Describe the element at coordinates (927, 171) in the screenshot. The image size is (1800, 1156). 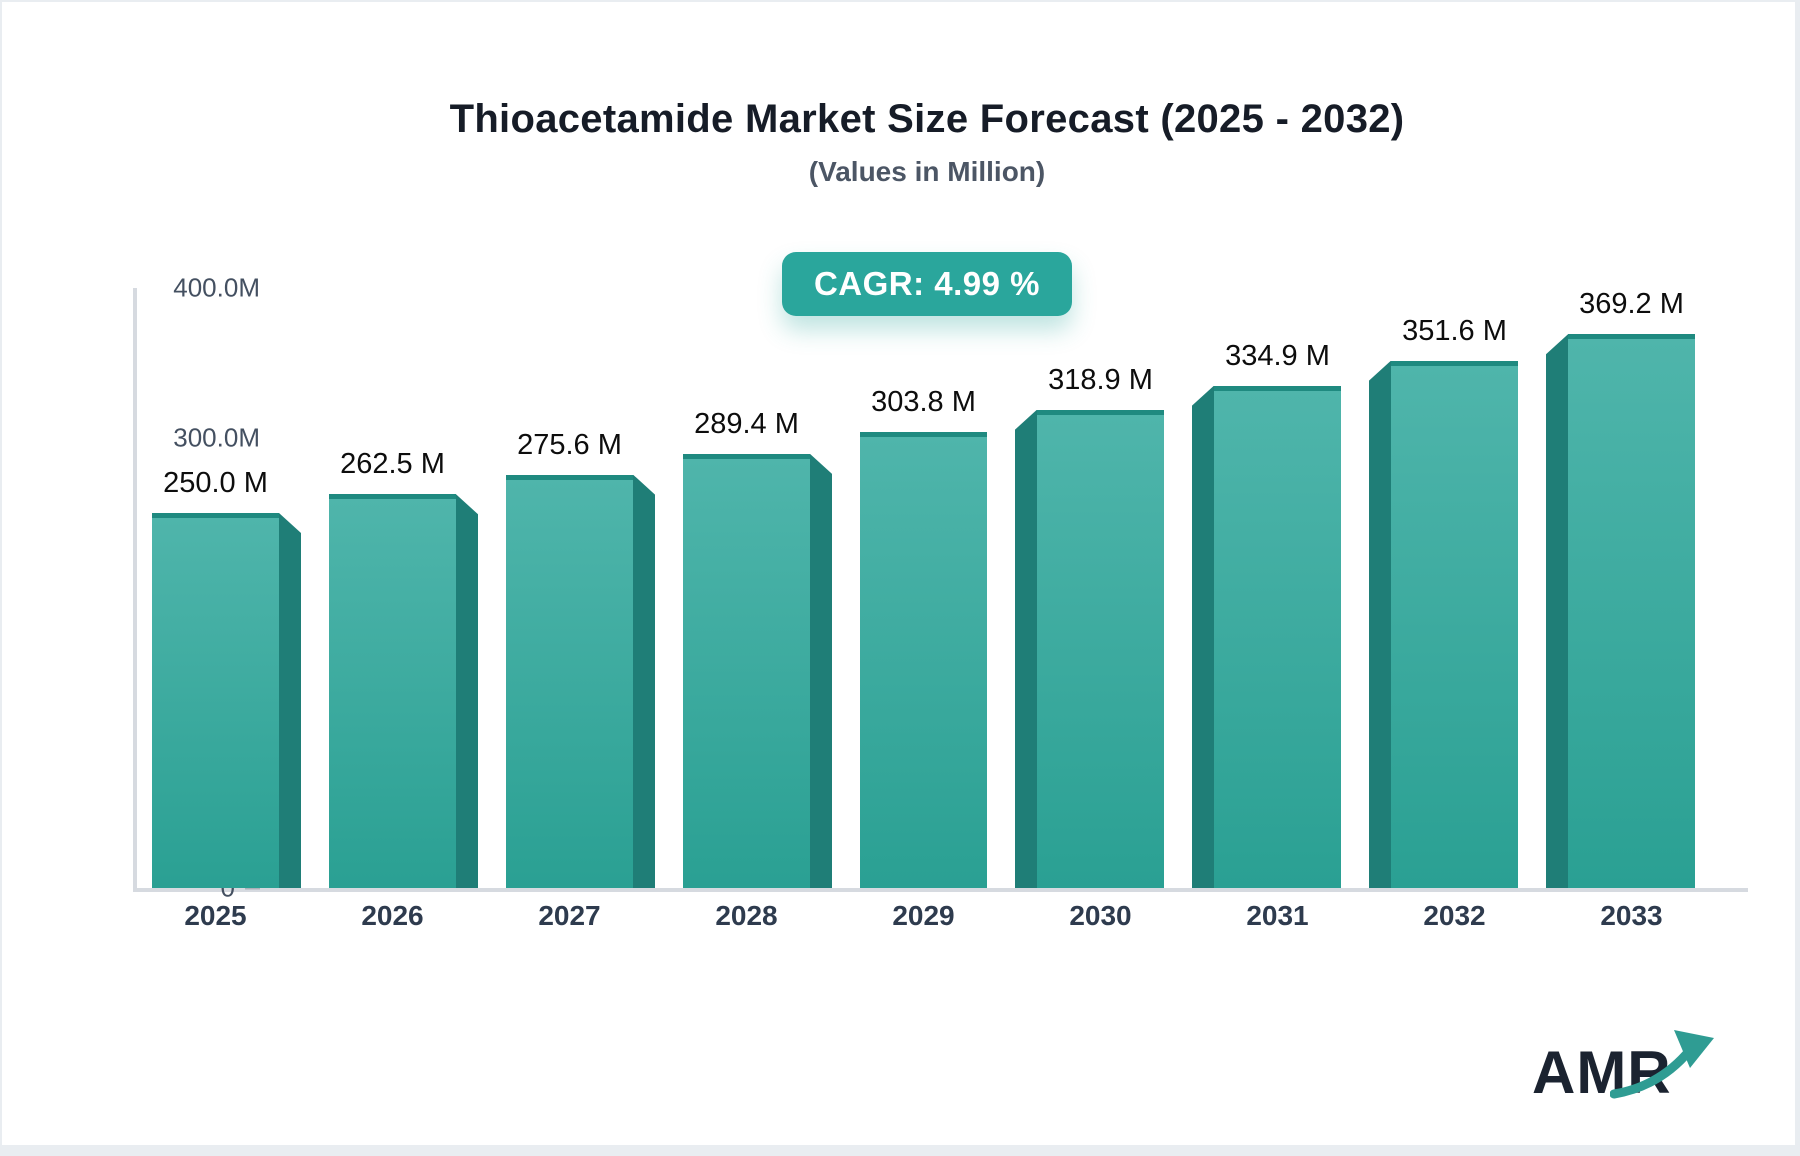
I see `chart-subtitle: (Values in Million)` at that location.